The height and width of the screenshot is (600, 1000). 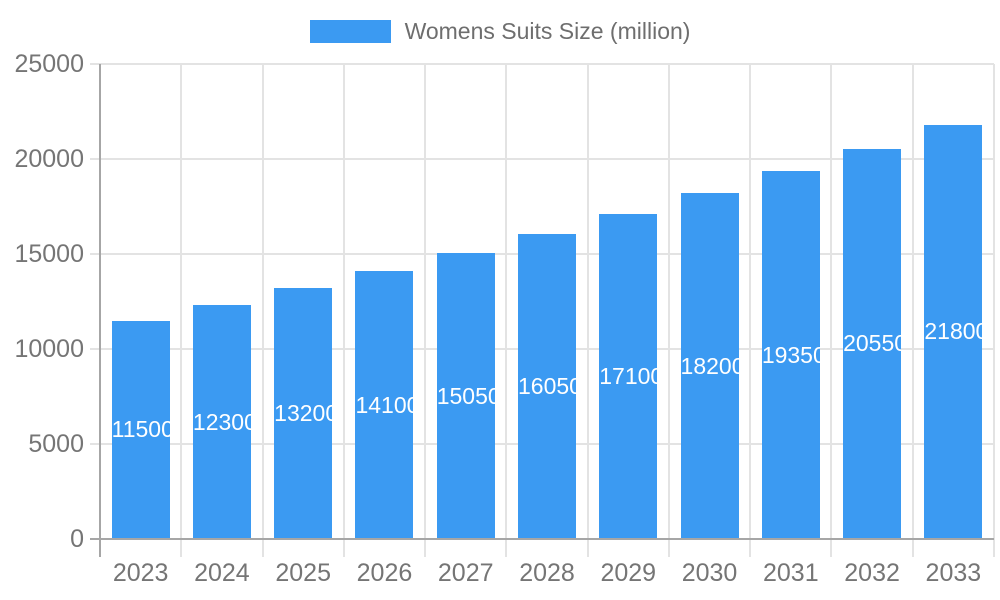 I want to click on bar-value-label: 11500, so click(x=140, y=429).